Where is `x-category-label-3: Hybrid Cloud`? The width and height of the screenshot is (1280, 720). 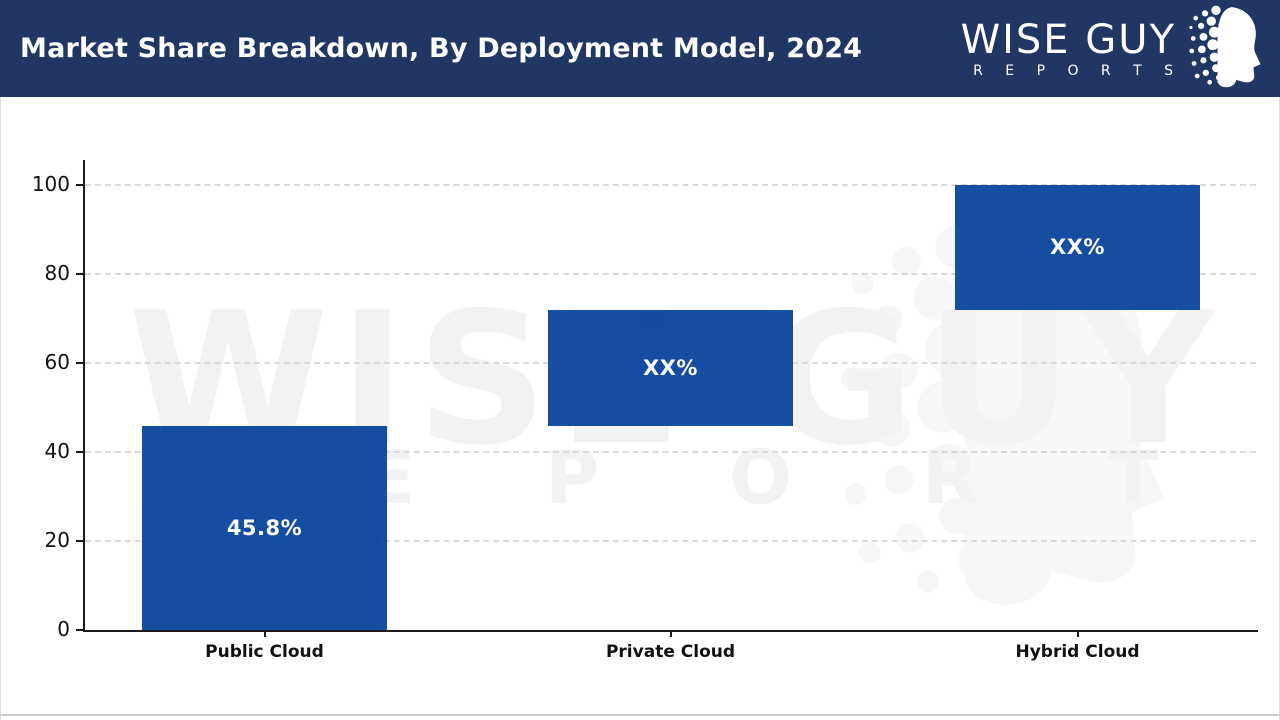 x-category-label-3: Hybrid Cloud is located at coordinates (1077, 652).